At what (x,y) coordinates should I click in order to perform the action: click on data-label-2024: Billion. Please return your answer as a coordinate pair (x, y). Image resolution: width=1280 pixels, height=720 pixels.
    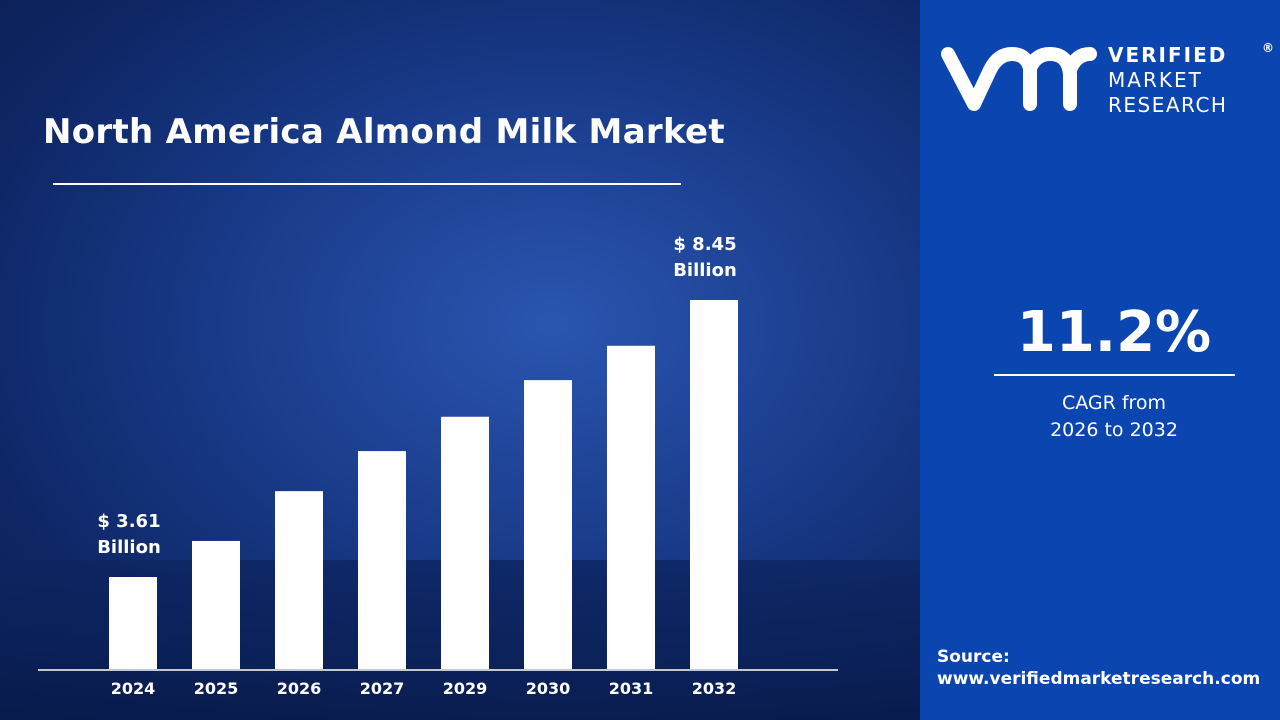
    Looking at the image, I should click on (129, 547).